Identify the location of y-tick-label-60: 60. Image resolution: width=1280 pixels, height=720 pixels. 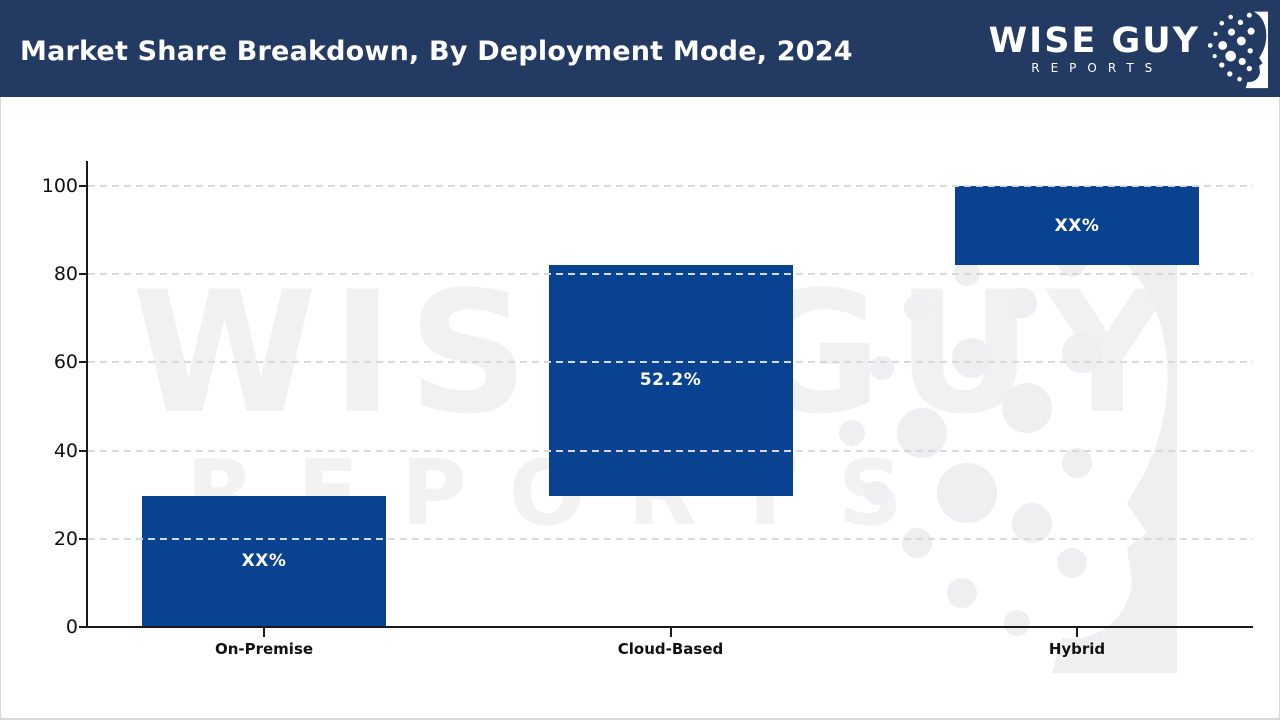
(65, 362).